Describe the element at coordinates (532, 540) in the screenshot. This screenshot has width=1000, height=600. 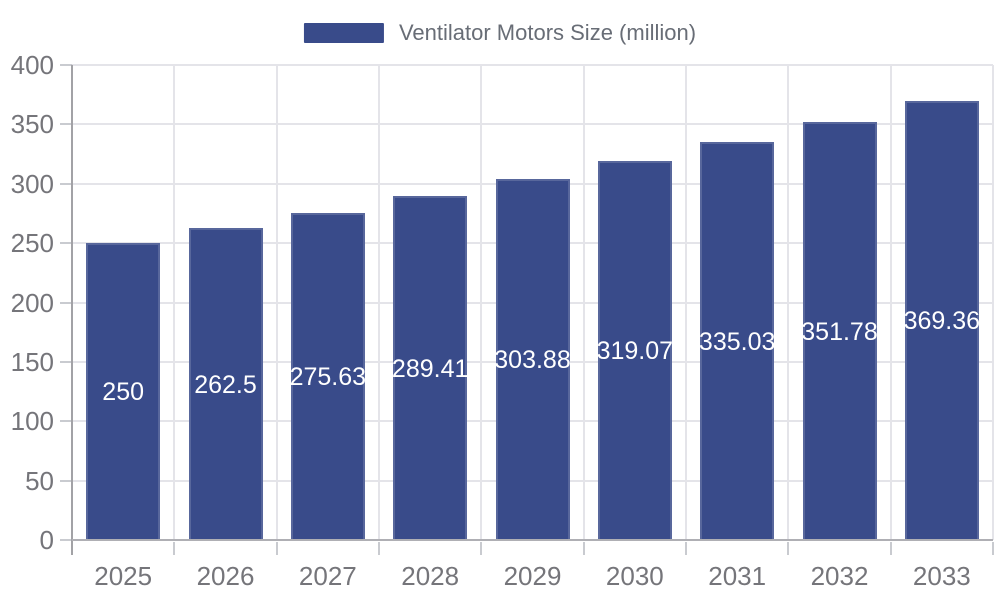
I see `x-axis-line` at that location.